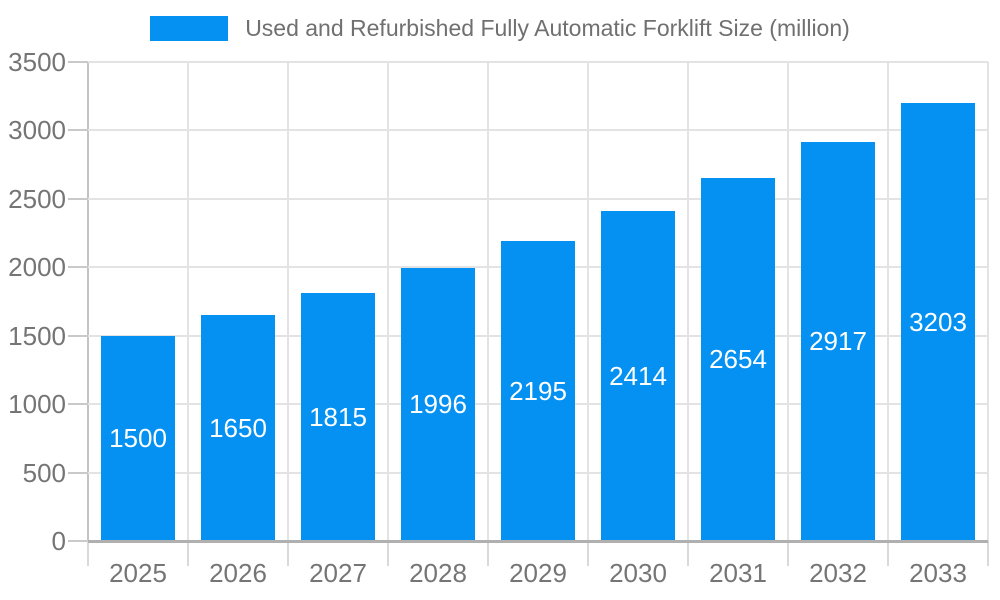 The height and width of the screenshot is (600, 1000). I want to click on bar: 2195, so click(538, 390).